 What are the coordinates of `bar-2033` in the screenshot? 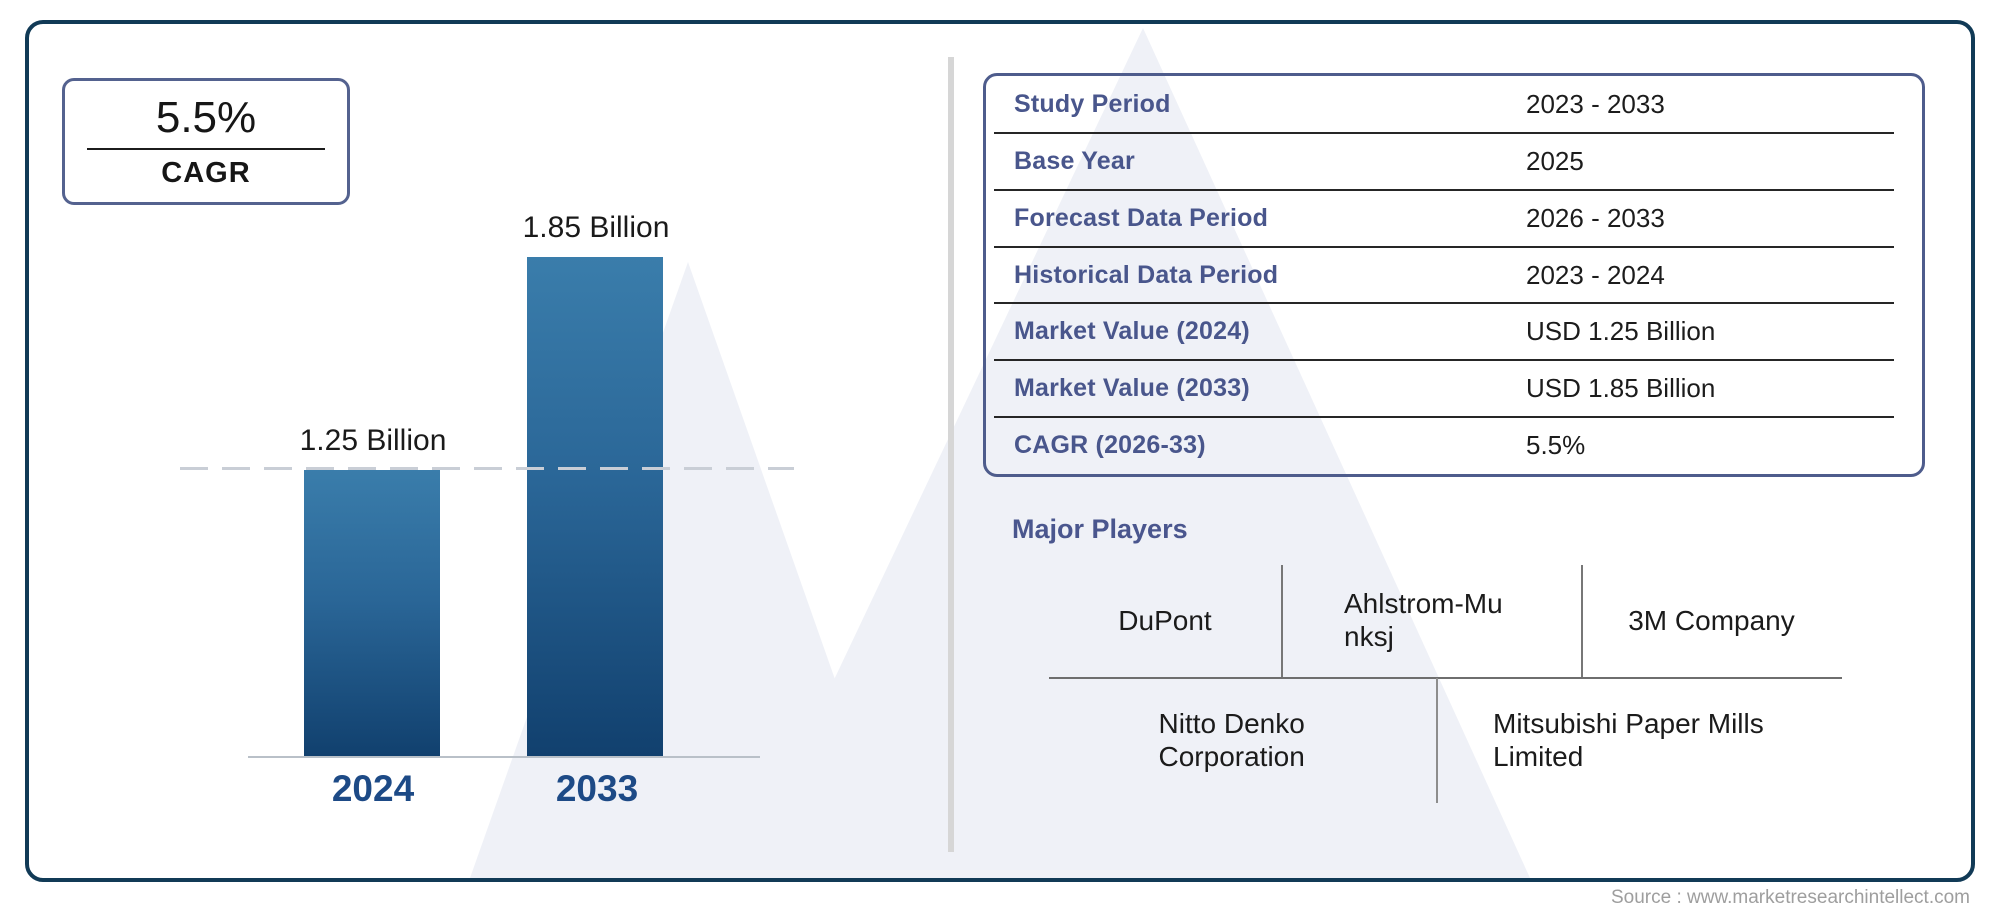 It's located at (595, 507).